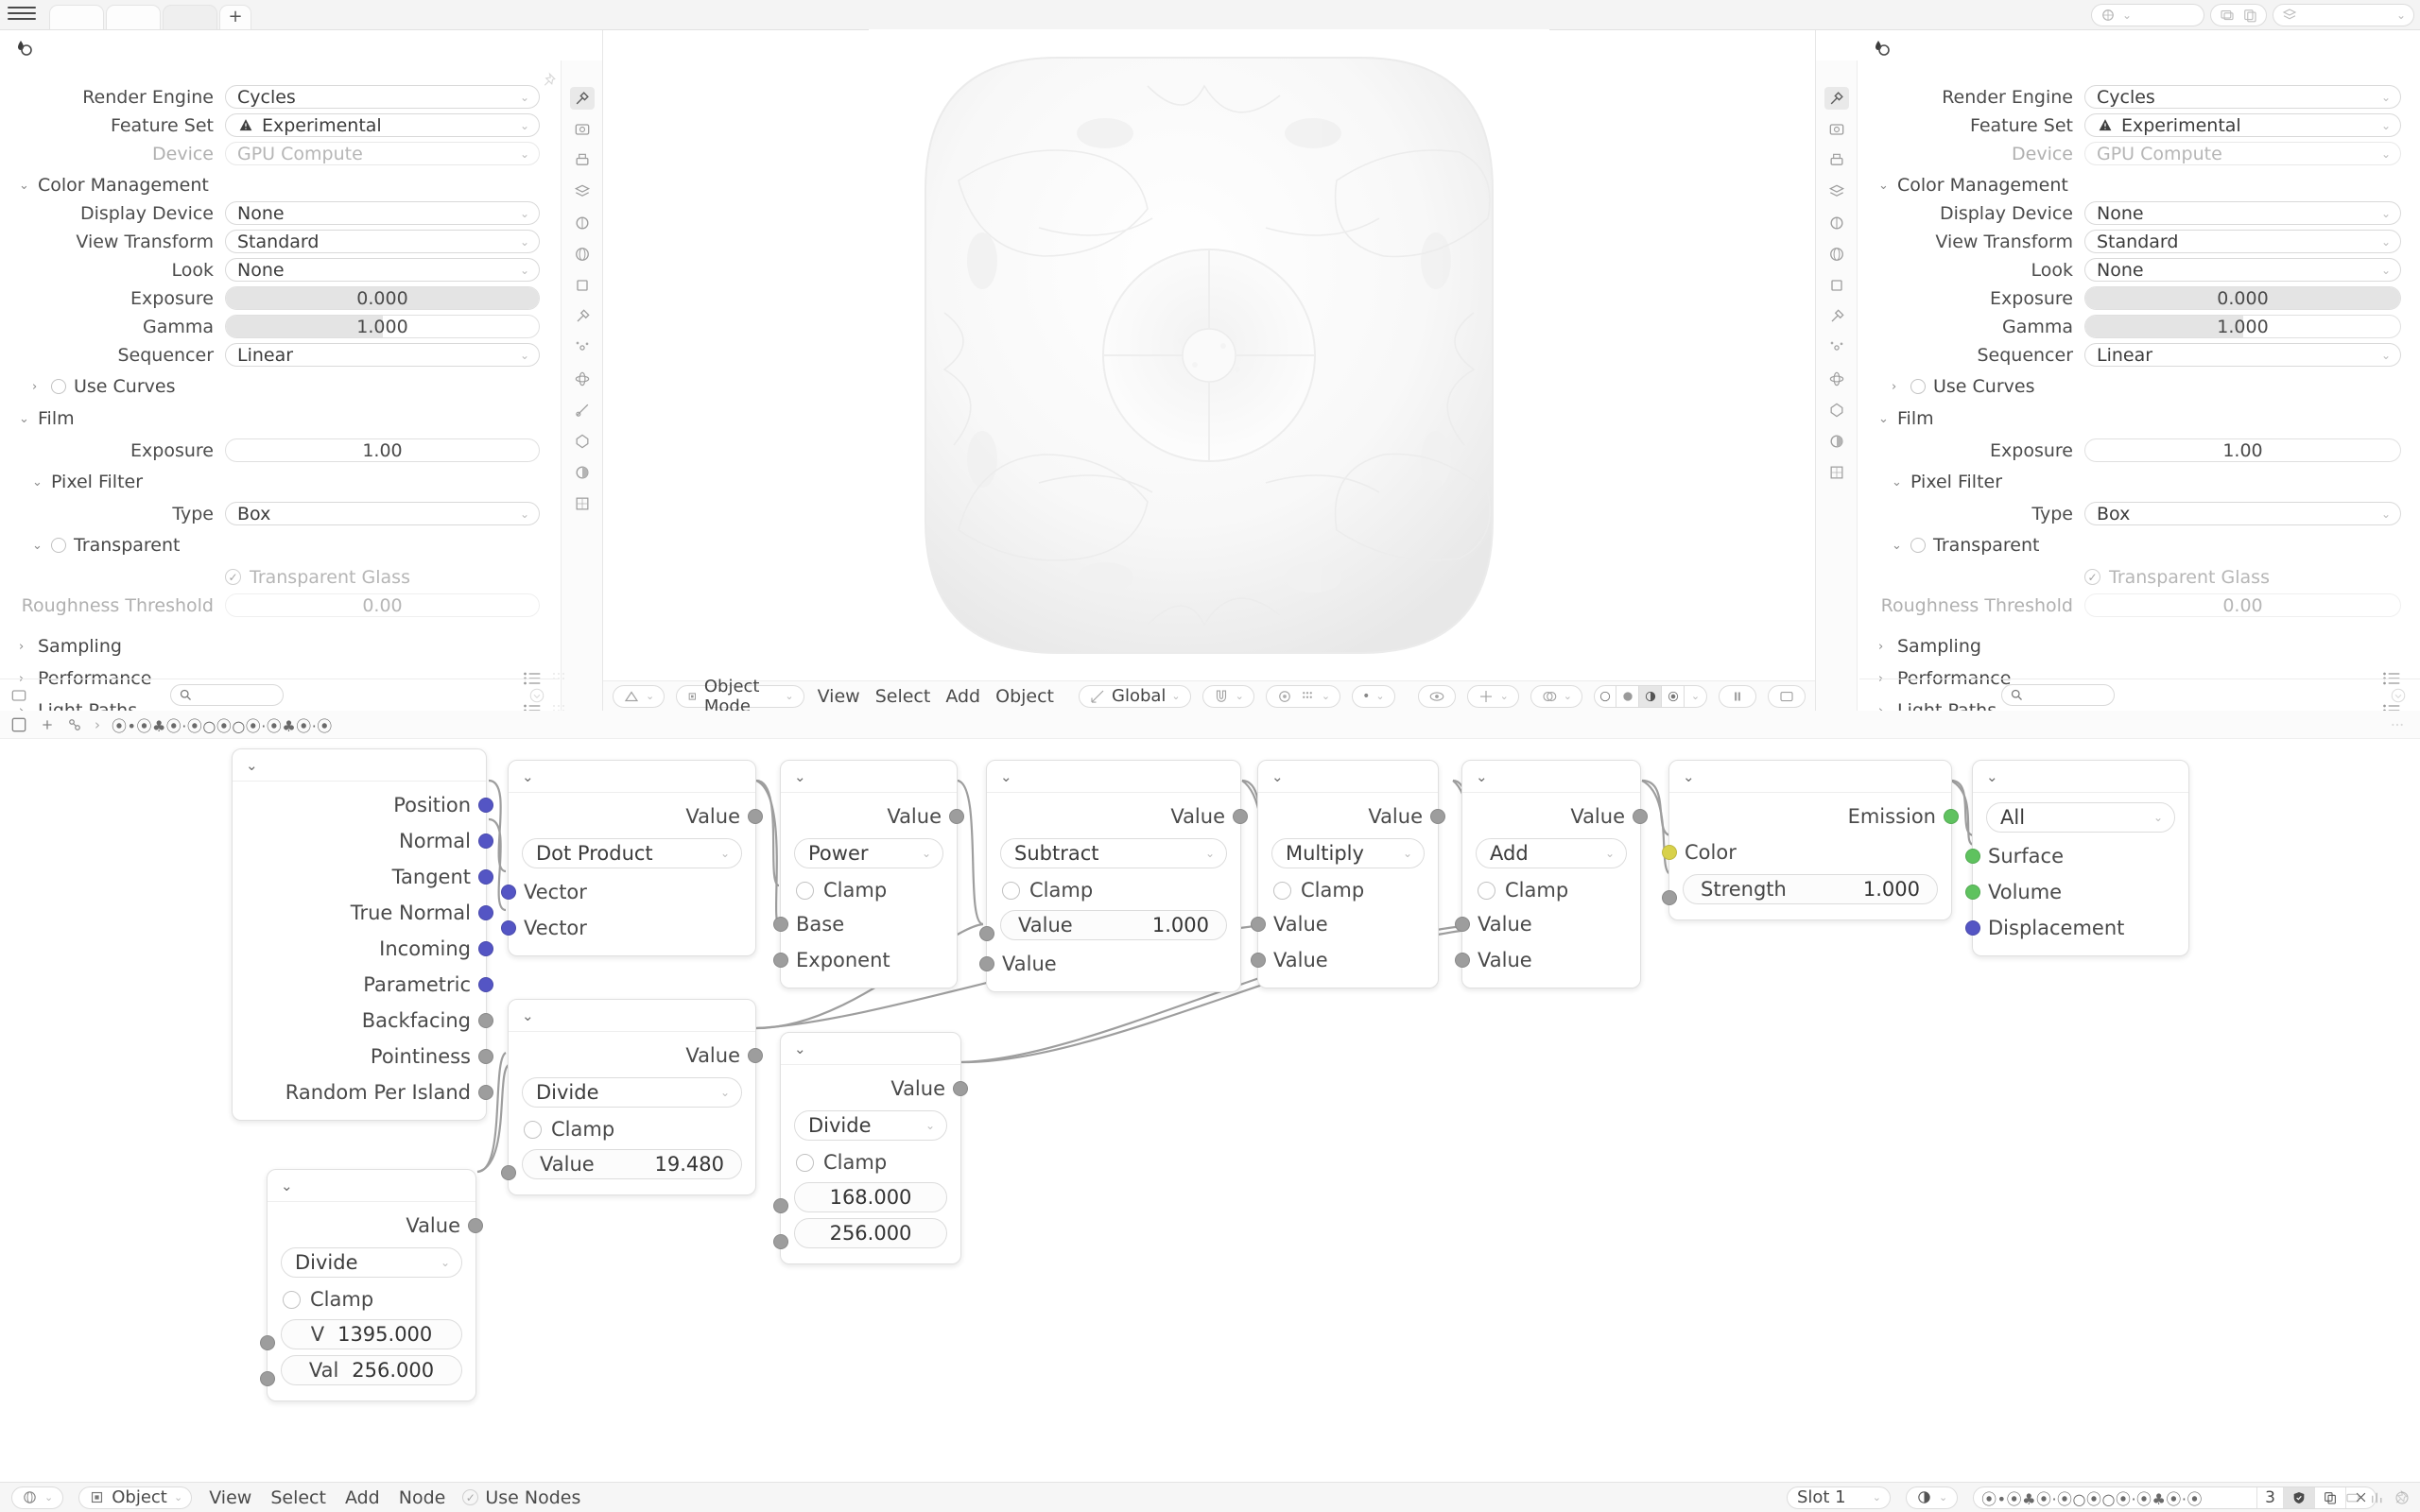  I want to click on editor-type-selector-footer: ⌄, so click(37, 1497).